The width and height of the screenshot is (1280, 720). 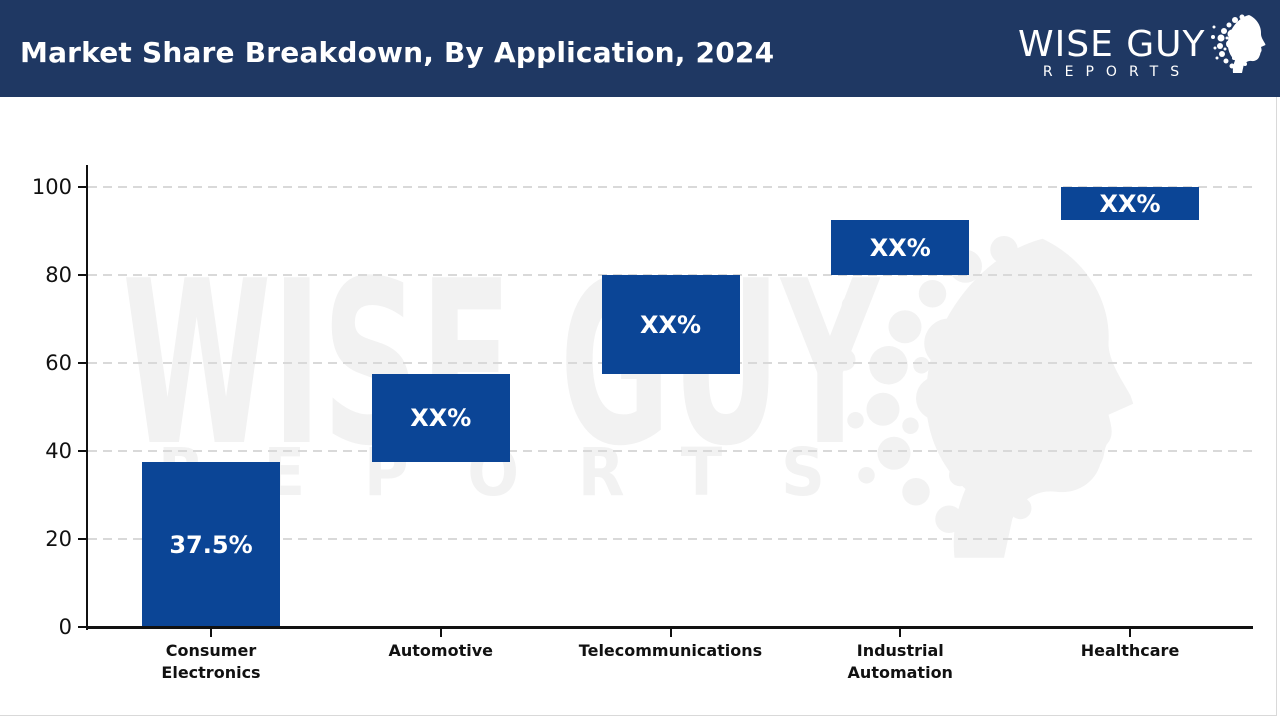 What do you see at coordinates (51, 187) in the screenshot?
I see `y-tick-label-100: 100` at bounding box center [51, 187].